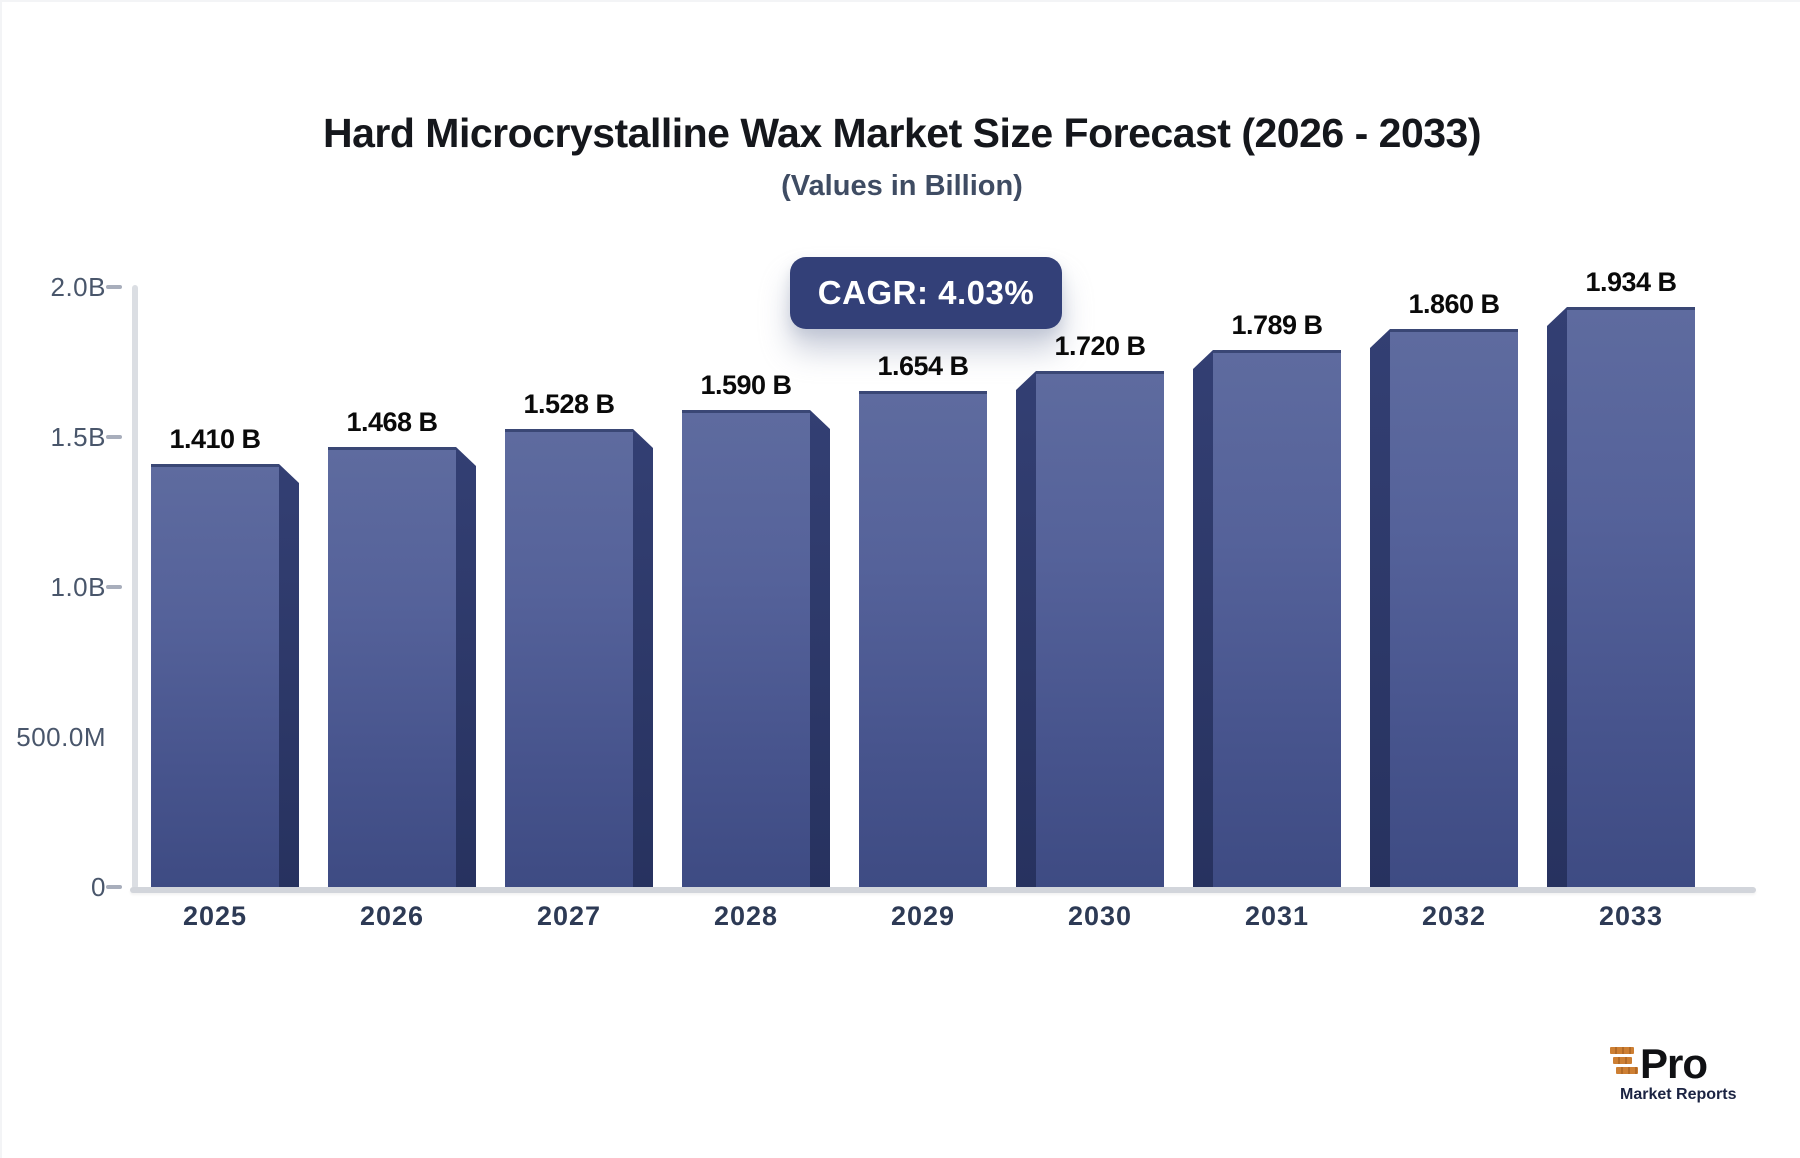  I want to click on x-tick-label: 2031, so click(1277, 916).